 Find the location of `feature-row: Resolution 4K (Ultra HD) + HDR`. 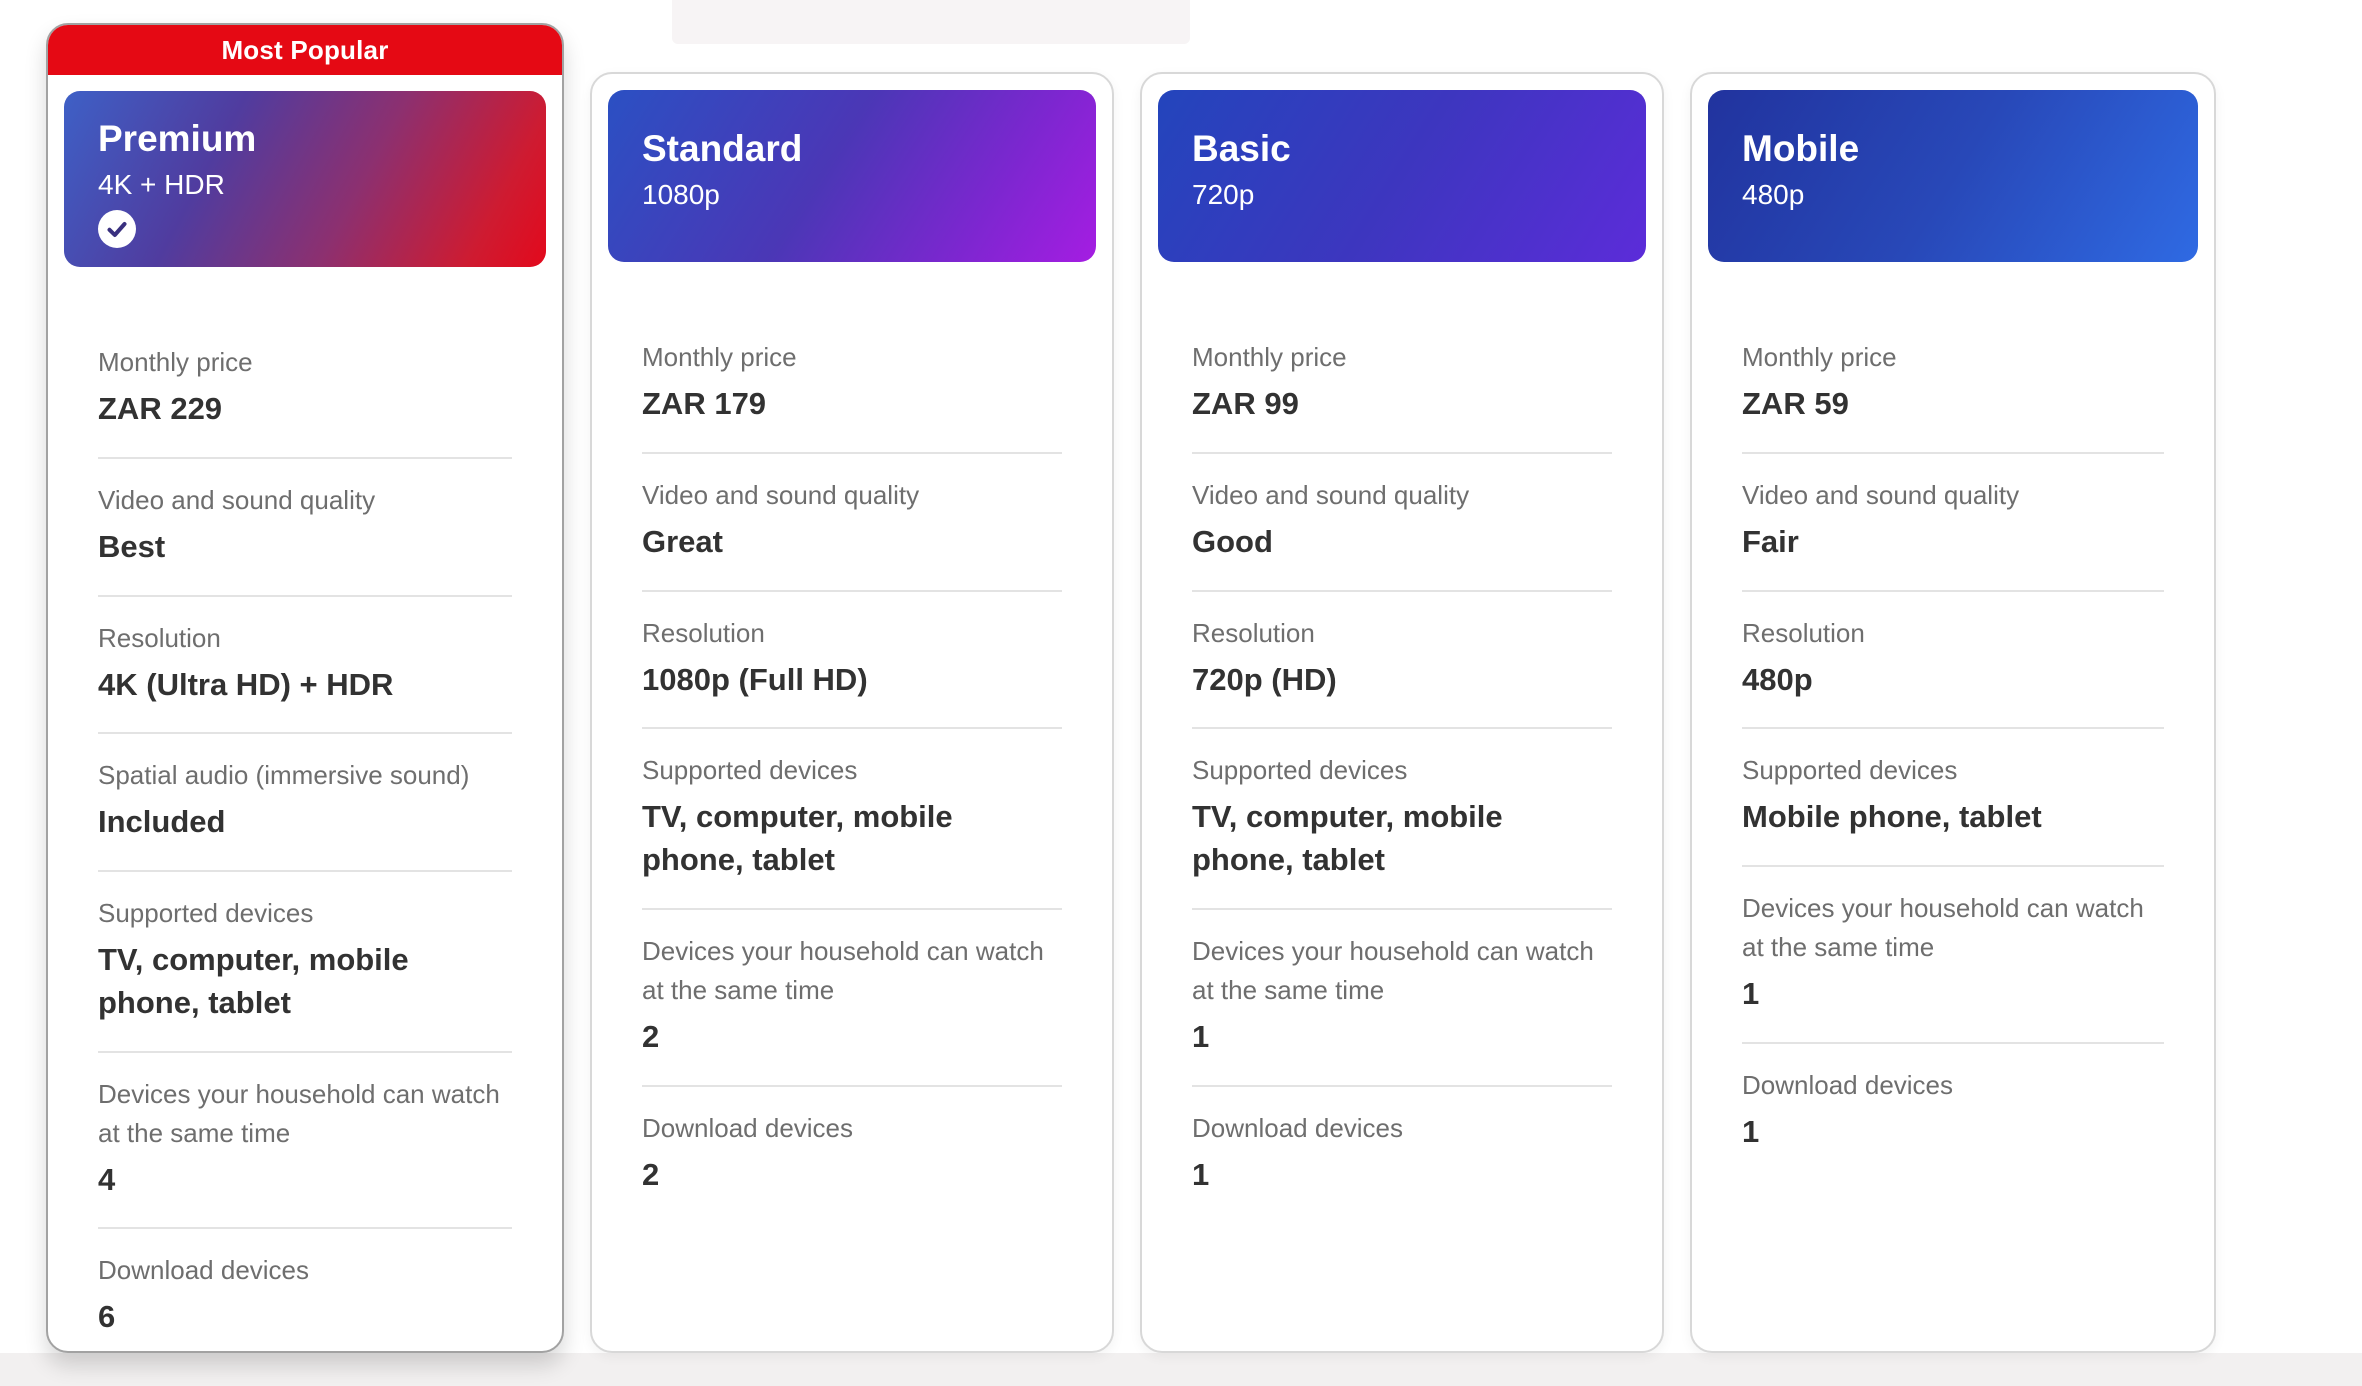

feature-row: Resolution 4K (Ultra HD) + HDR is located at coordinates (305, 666).